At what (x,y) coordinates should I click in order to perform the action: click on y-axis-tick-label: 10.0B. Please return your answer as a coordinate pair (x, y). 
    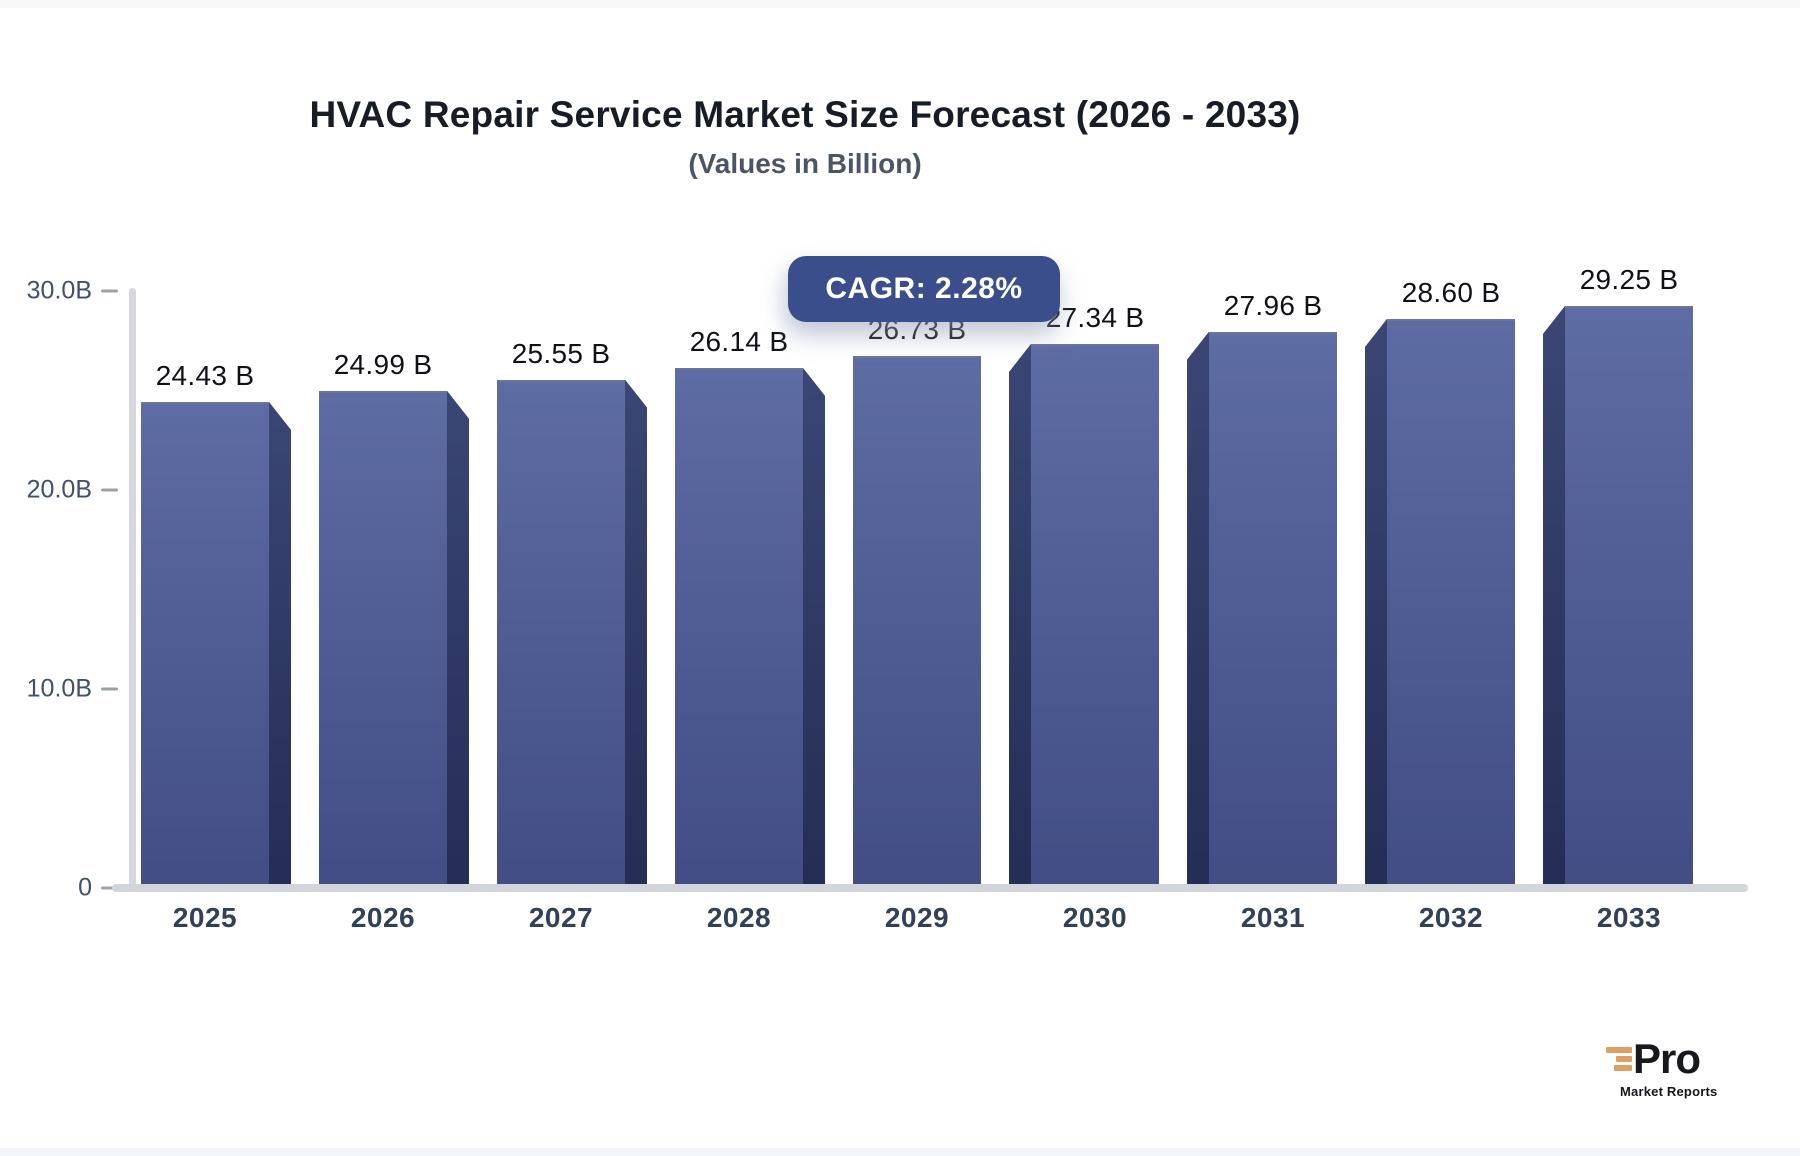
    Looking at the image, I should click on (59, 688).